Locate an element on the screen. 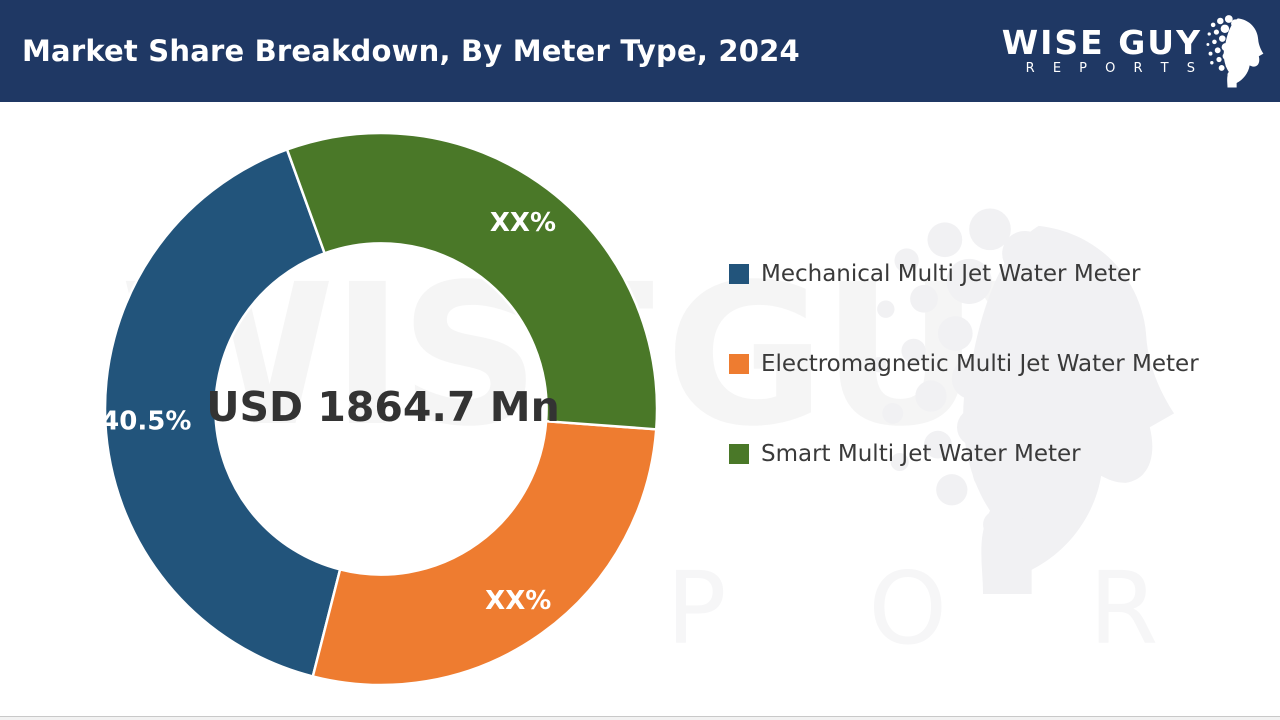  chart-center-value: USD 1864.7 Mn is located at coordinates (383, 407).